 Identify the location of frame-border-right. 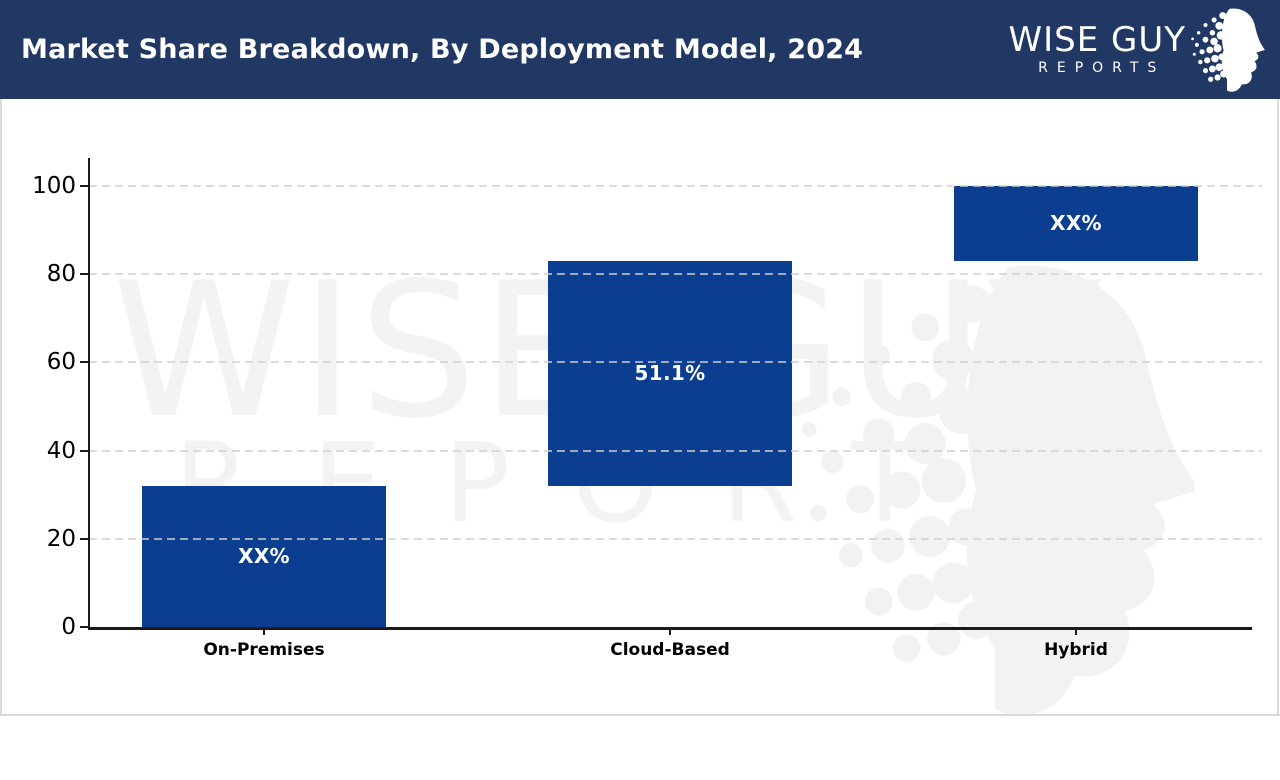
(1278, 407).